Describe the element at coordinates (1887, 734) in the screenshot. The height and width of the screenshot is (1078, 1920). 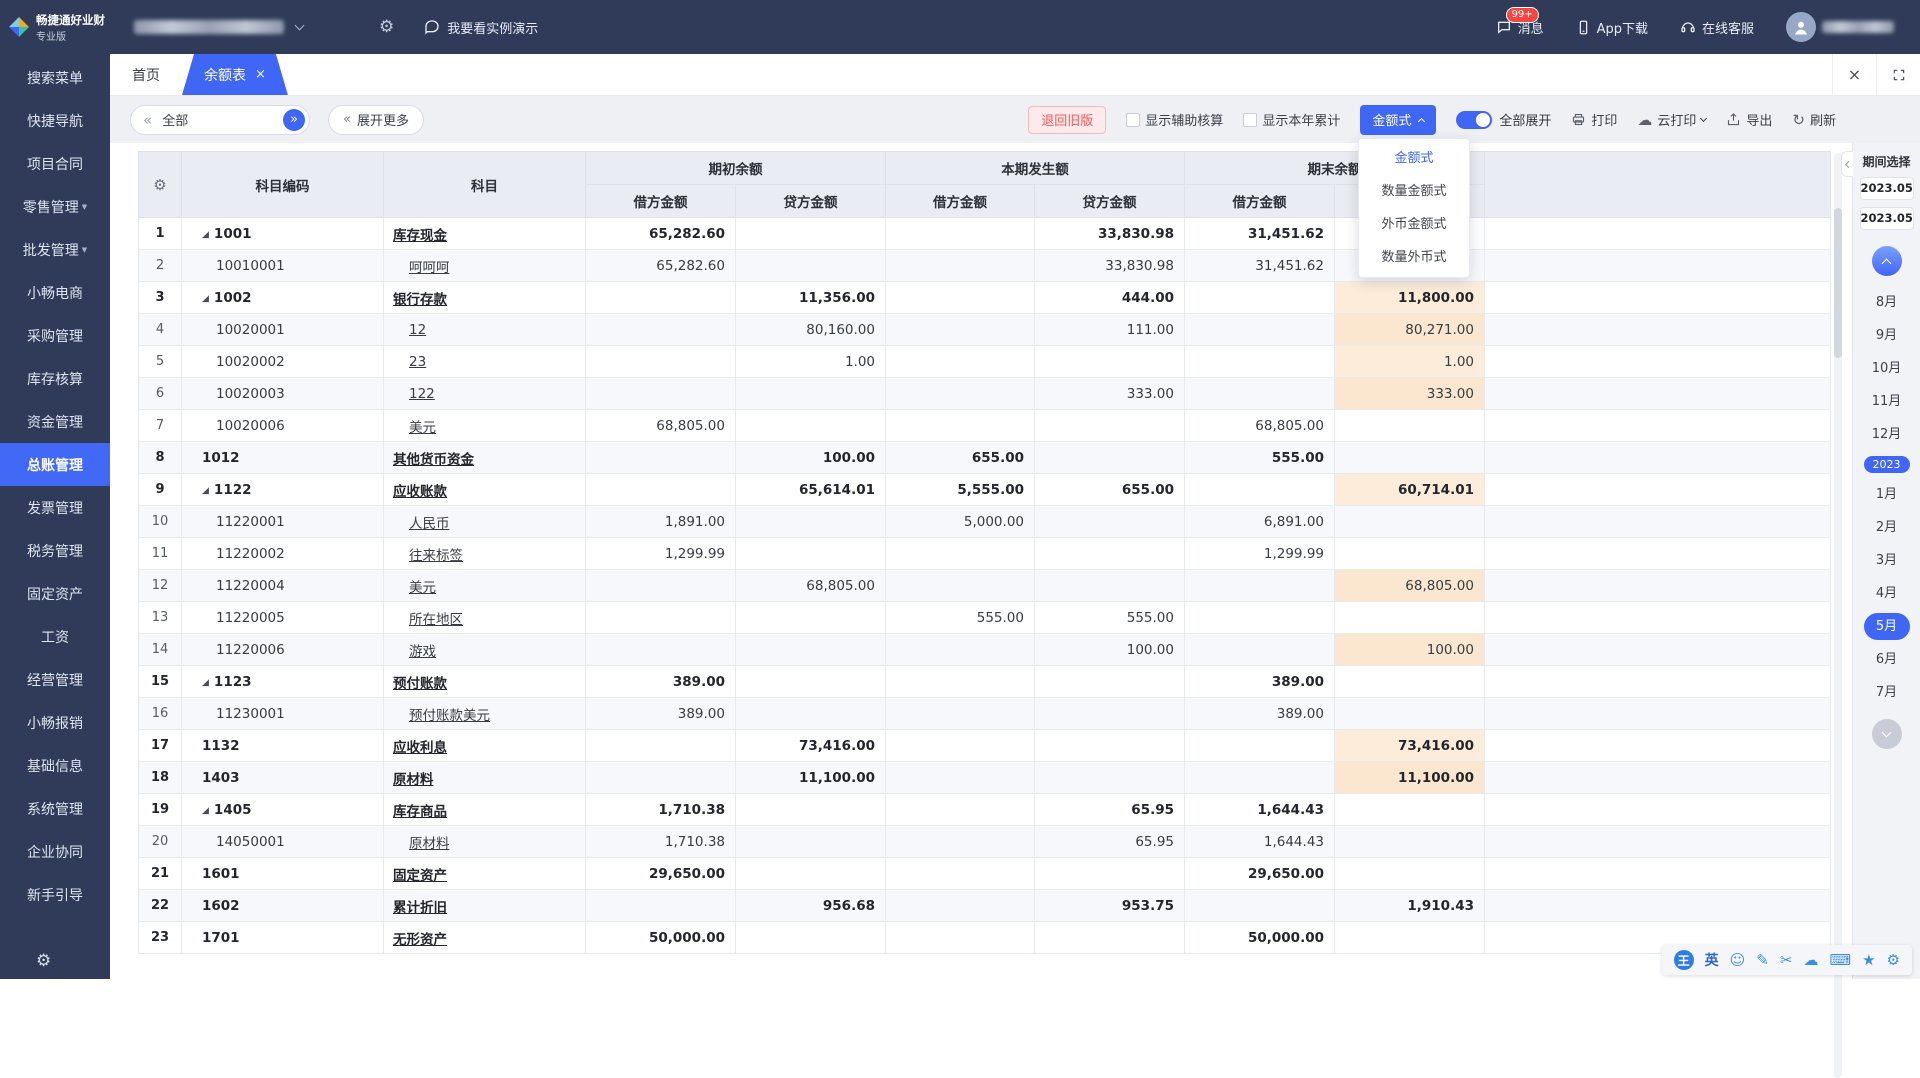
I see `scroll-months-down-button` at that location.